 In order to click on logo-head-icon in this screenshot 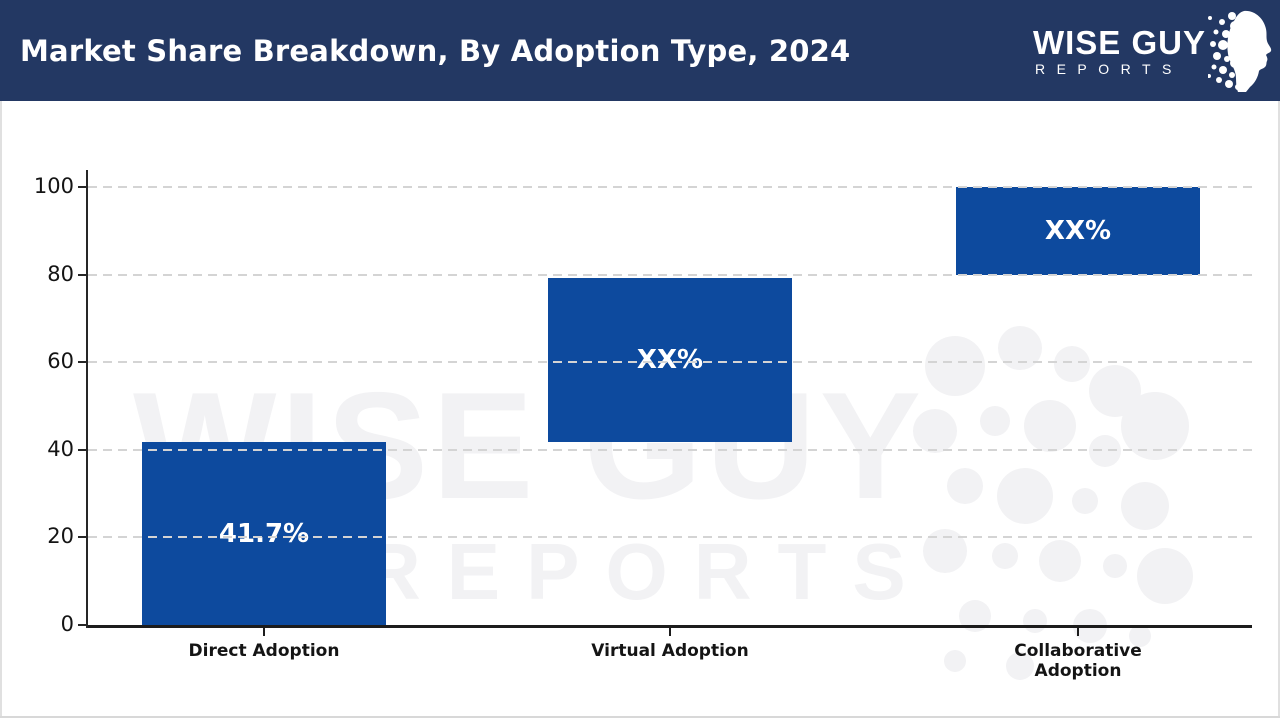, I will do `click(1240, 51)`.